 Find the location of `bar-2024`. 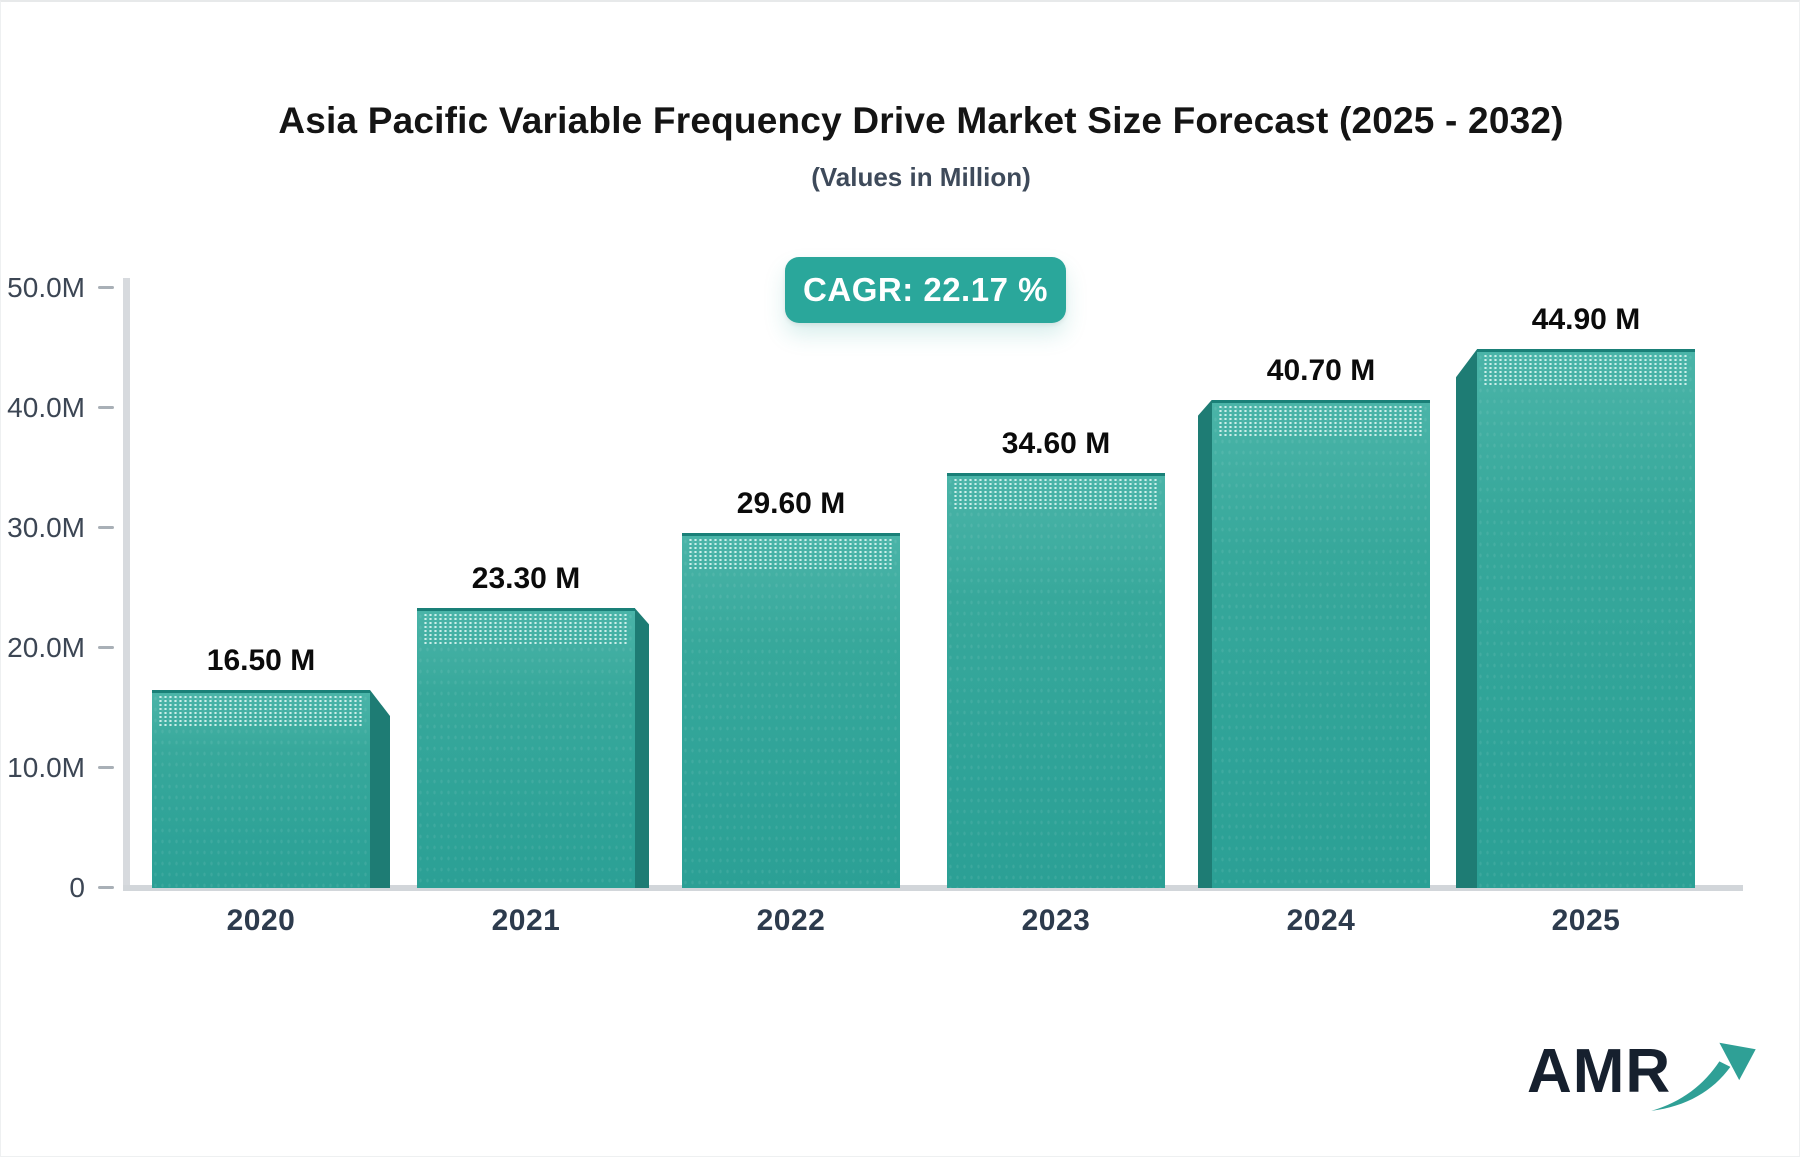

bar-2024 is located at coordinates (1321, 644).